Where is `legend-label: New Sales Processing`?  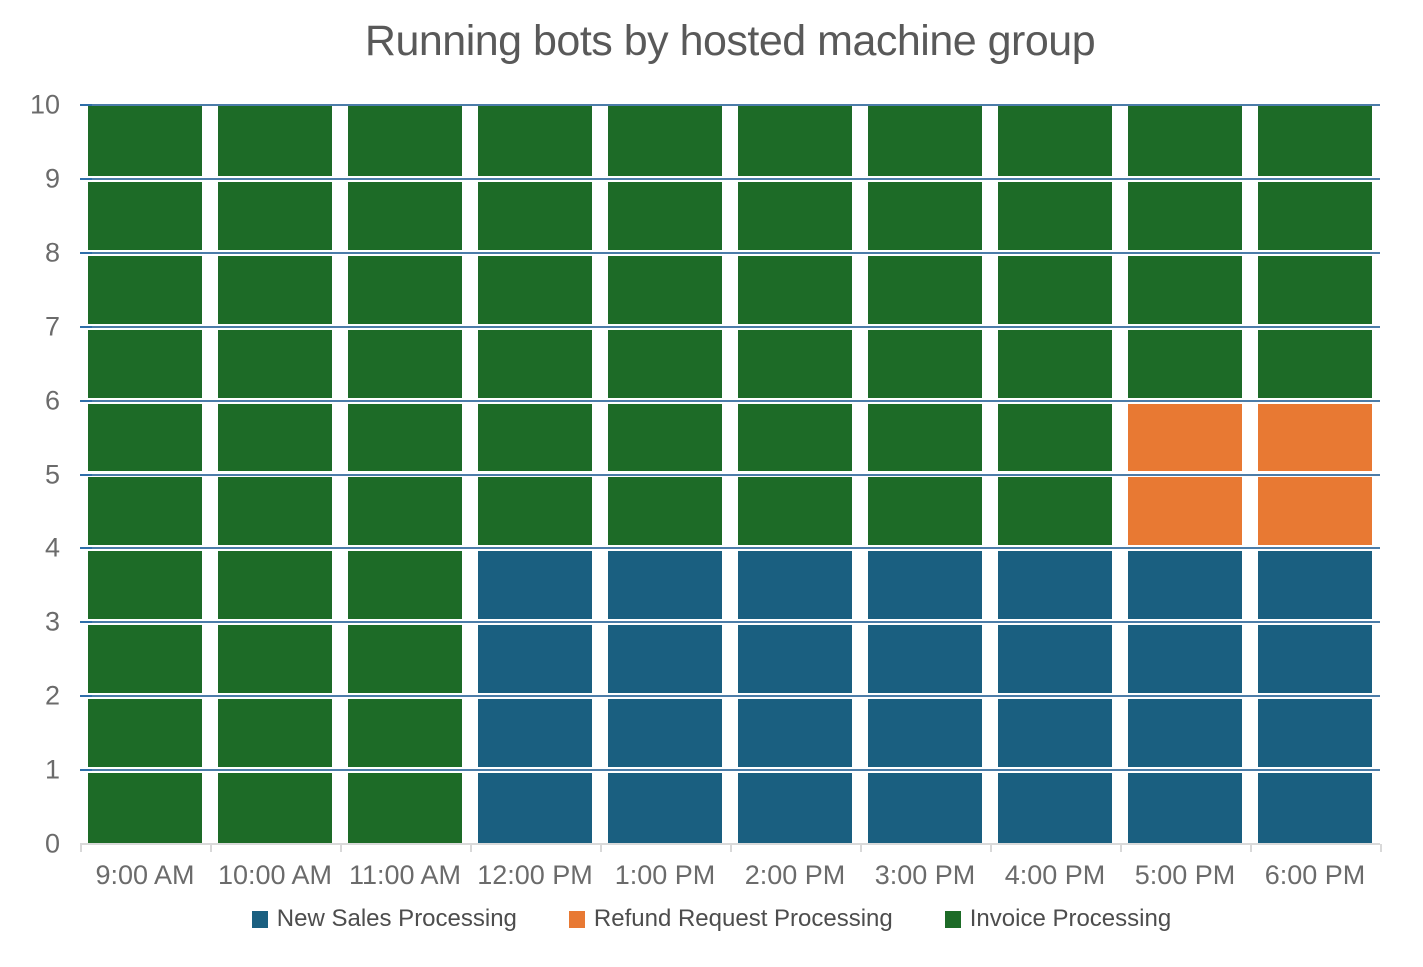
legend-label: New Sales Processing is located at coordinates (396, 918).